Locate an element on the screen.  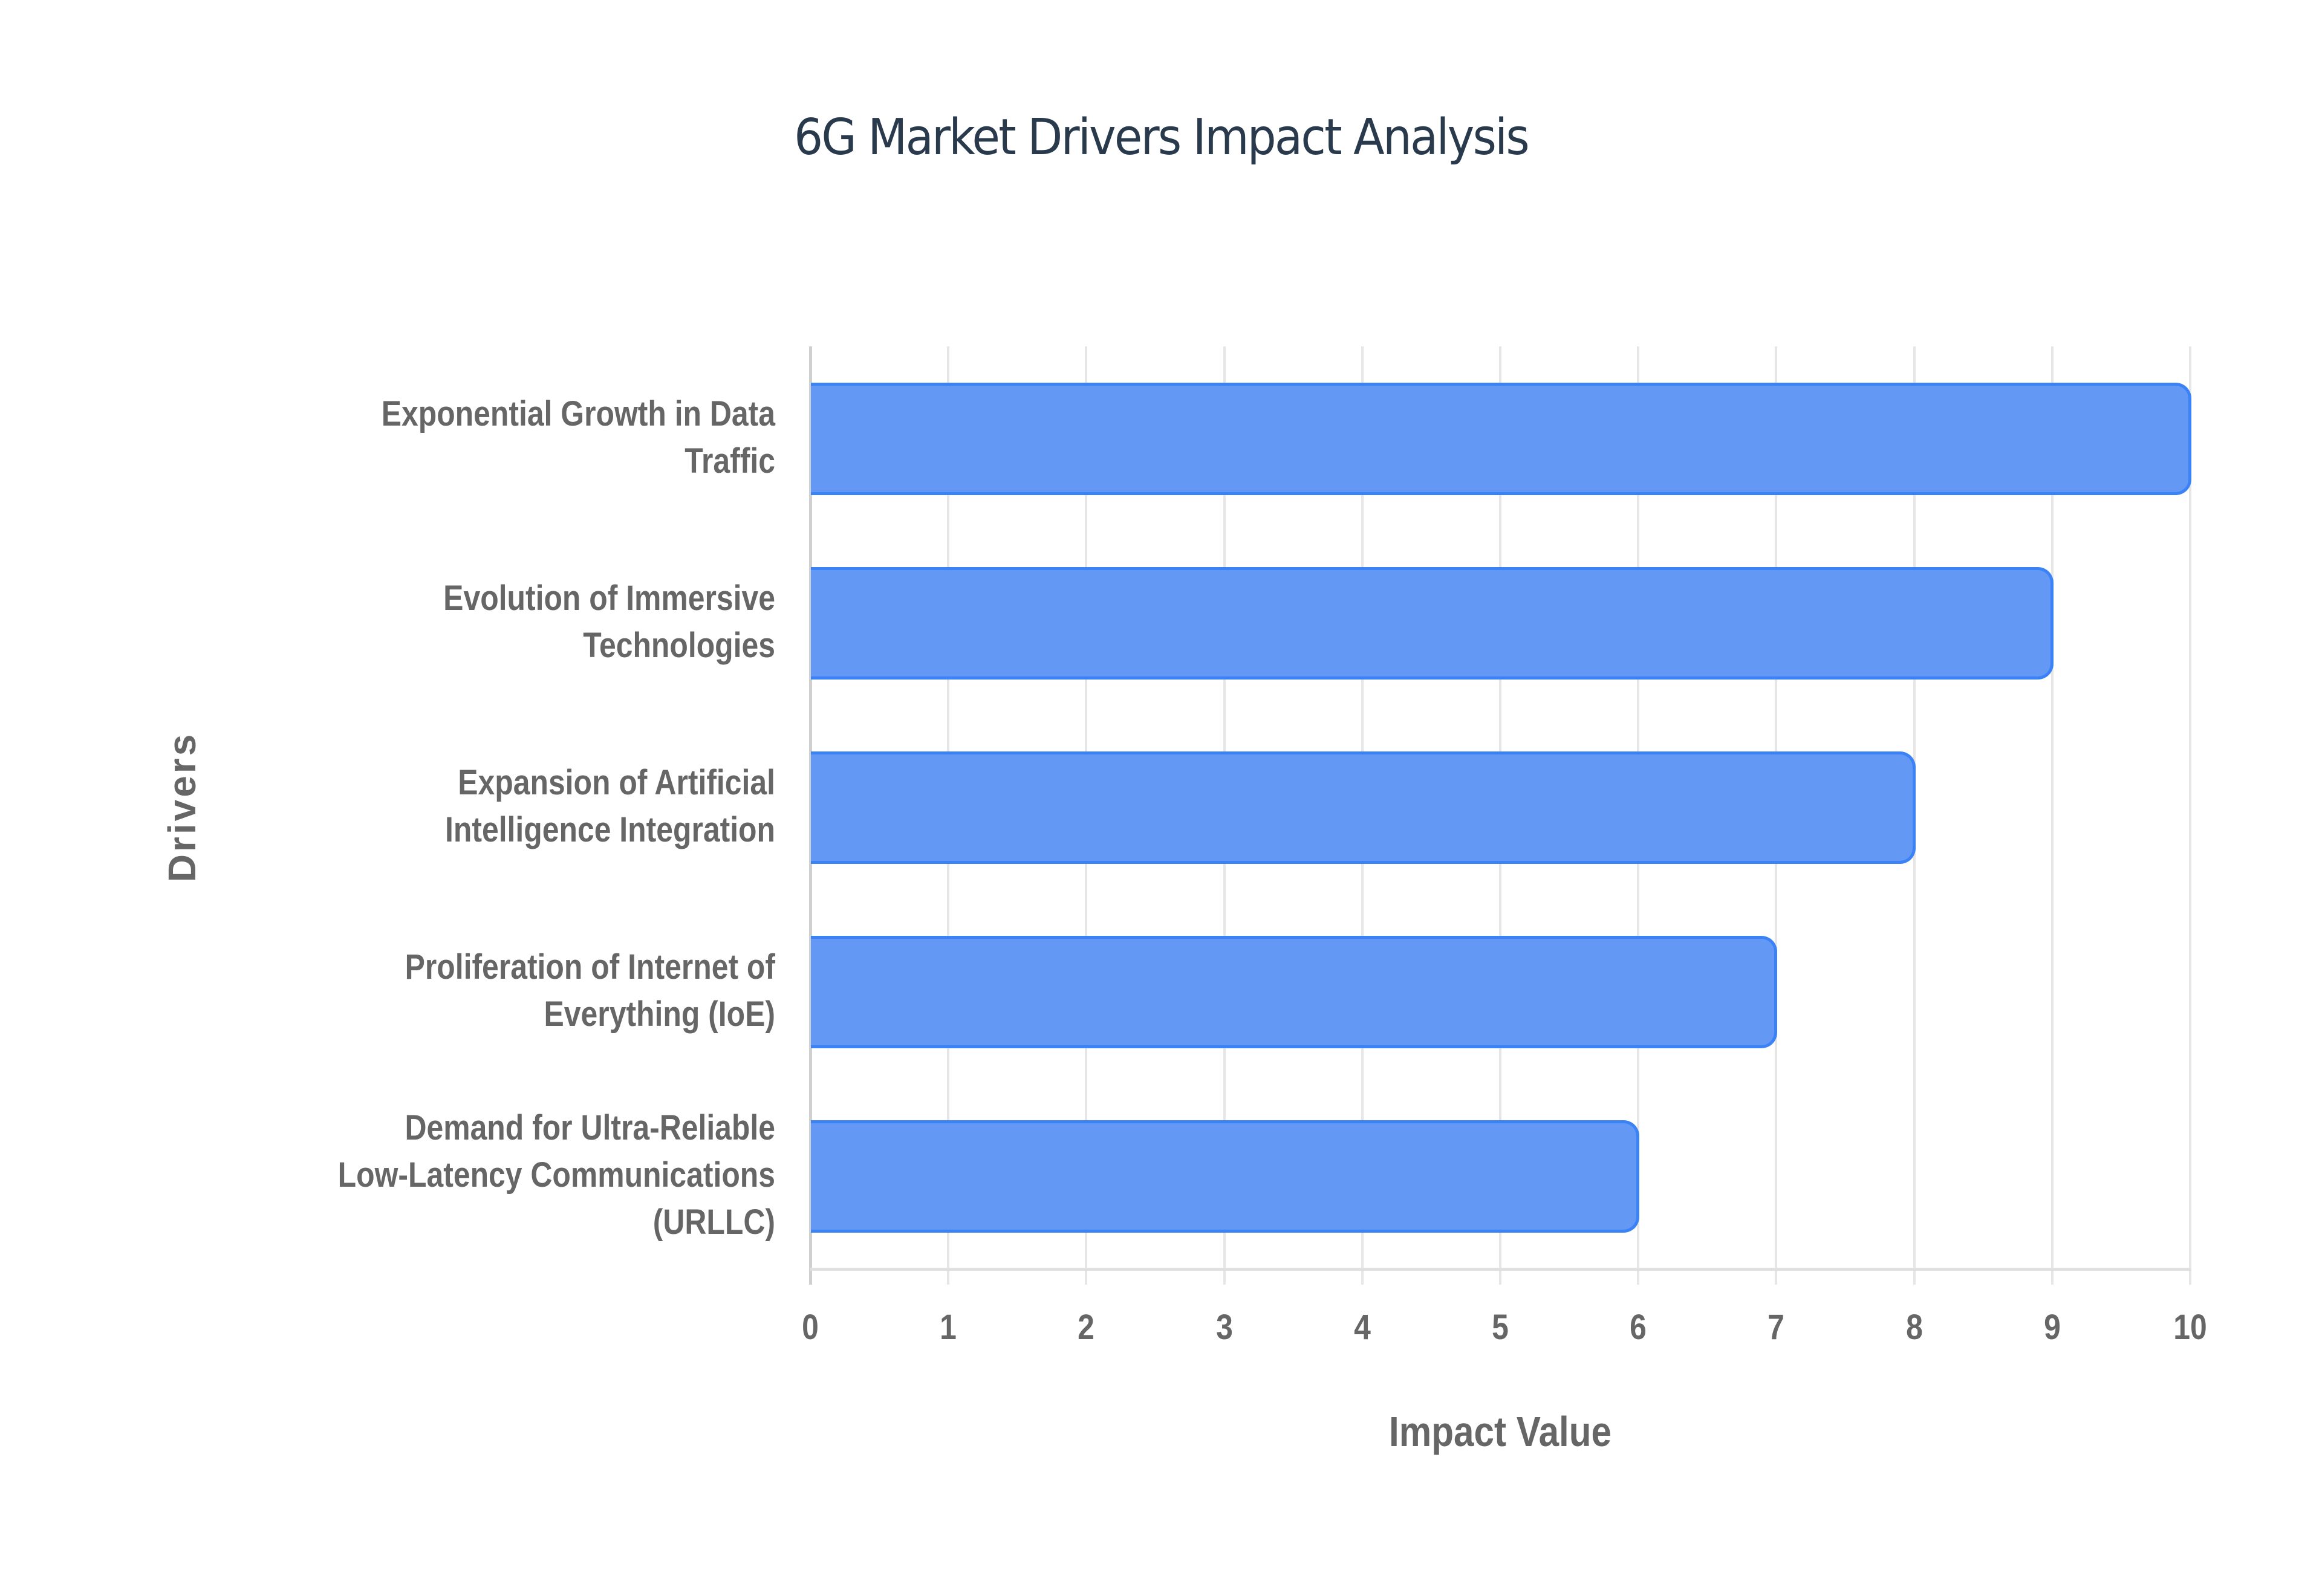
y-axis-line is located at coordinates (810, 815).